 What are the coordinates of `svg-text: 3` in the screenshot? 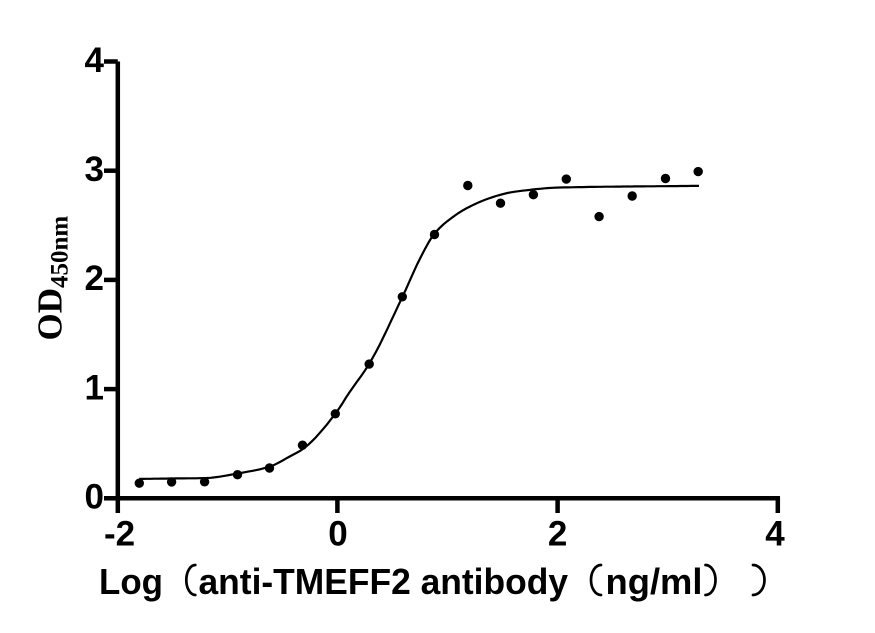 It's located at (94, 169).